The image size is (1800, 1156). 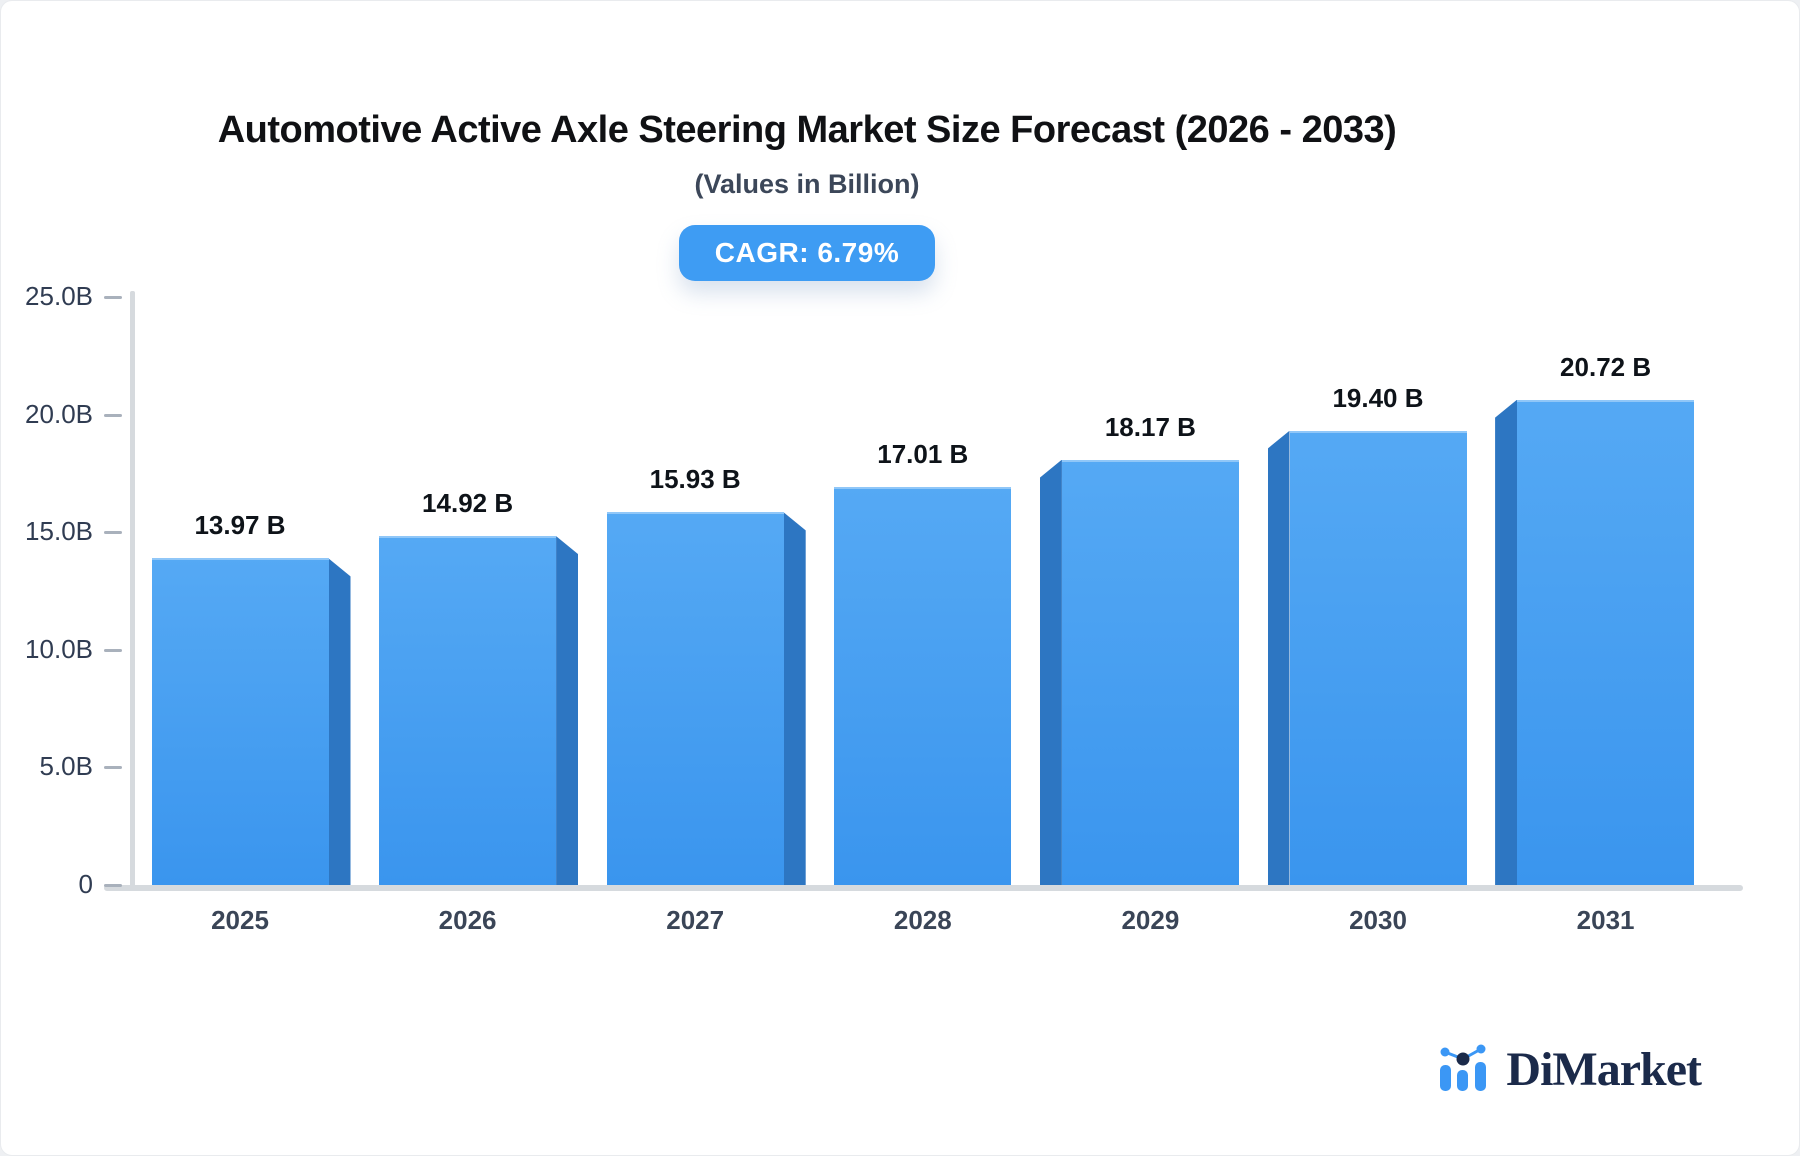 I want to click on y-axis-tick-label: 0, so click(x=85, y=884).